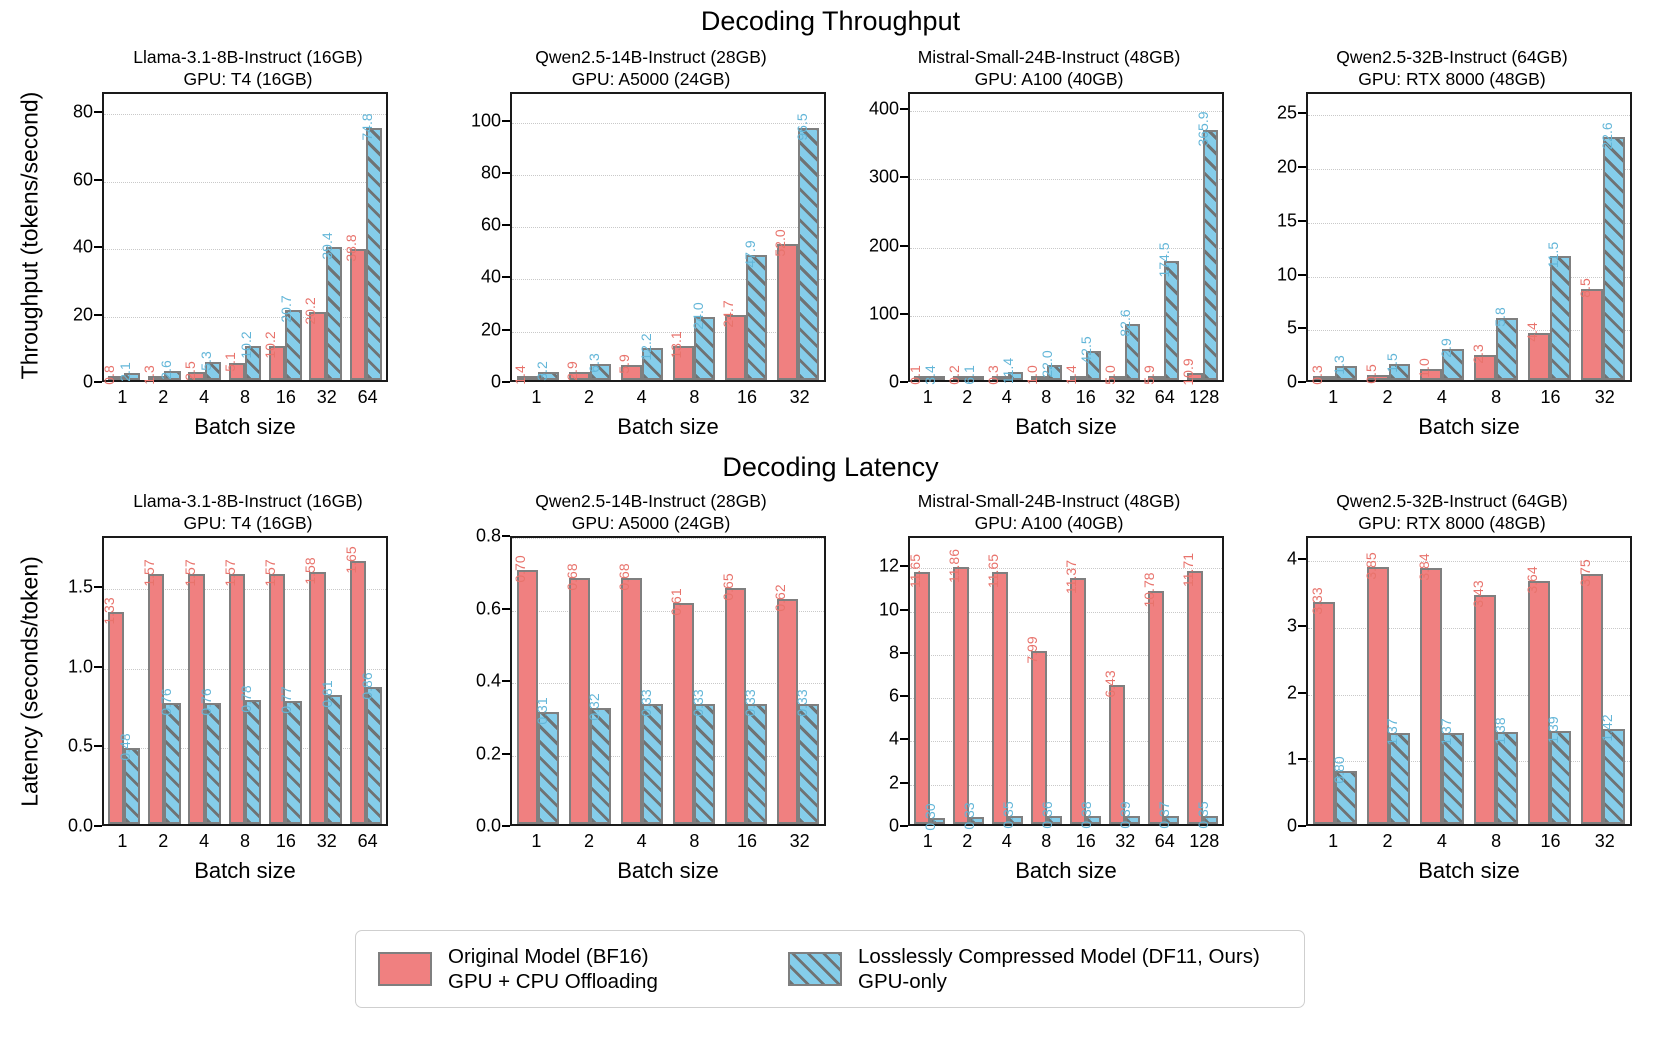 Image resolution: width=1661 pixels, height=1061 pixels. Describe the element at coordinates (1397, 366) in the screenshot. I see `bar-df11: 1.5` at that location.